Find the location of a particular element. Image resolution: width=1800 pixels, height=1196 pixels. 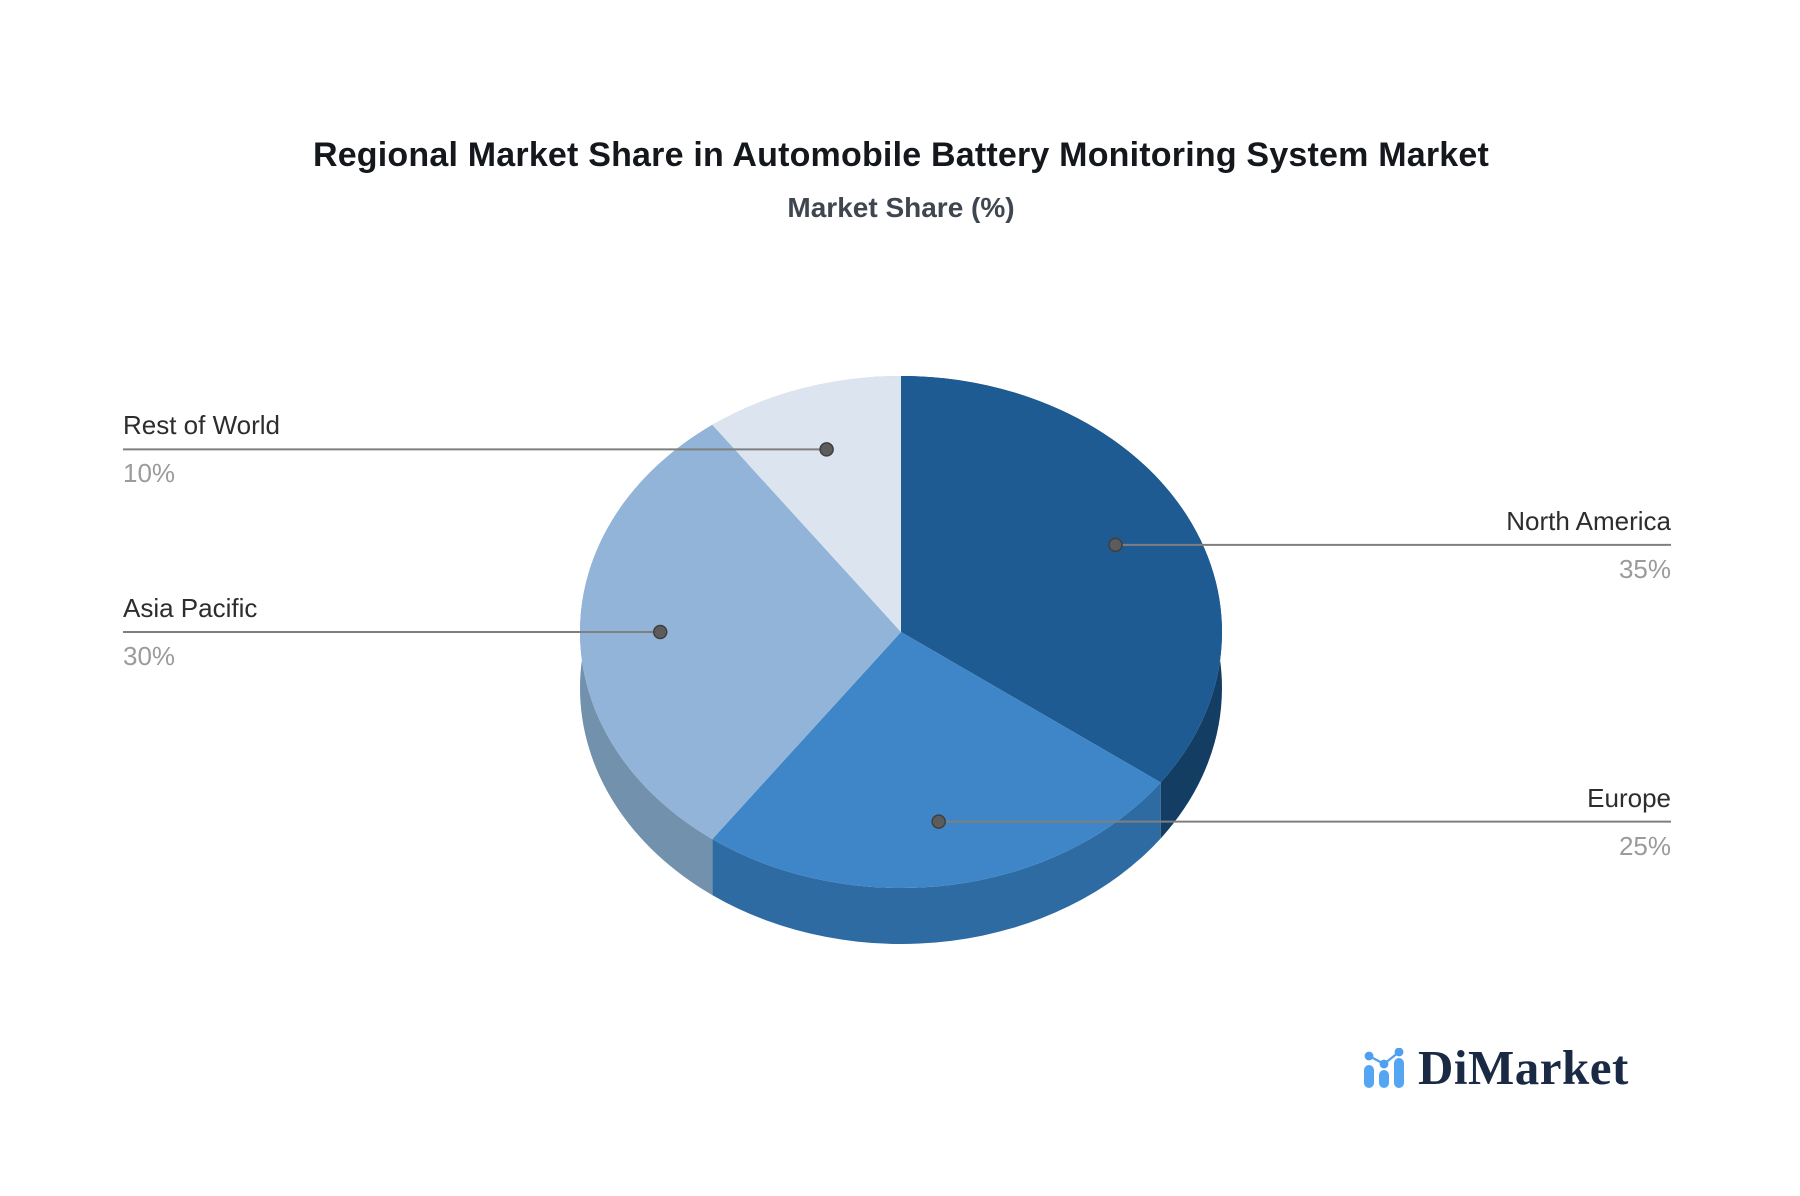

pie-slice-side-europe is located at coordinates (936, 863).